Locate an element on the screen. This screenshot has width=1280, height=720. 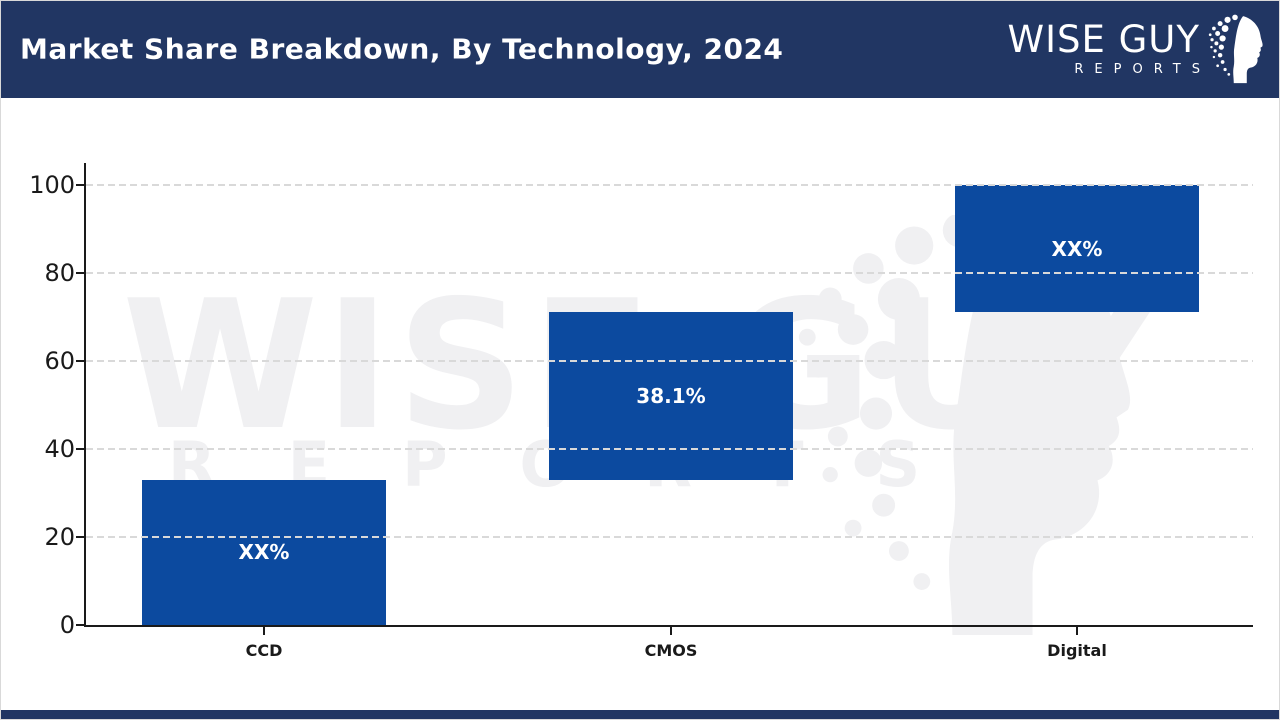
wiseguy-logo-text: WISE GUY REPORTS is located at coordinates (1103, 47).